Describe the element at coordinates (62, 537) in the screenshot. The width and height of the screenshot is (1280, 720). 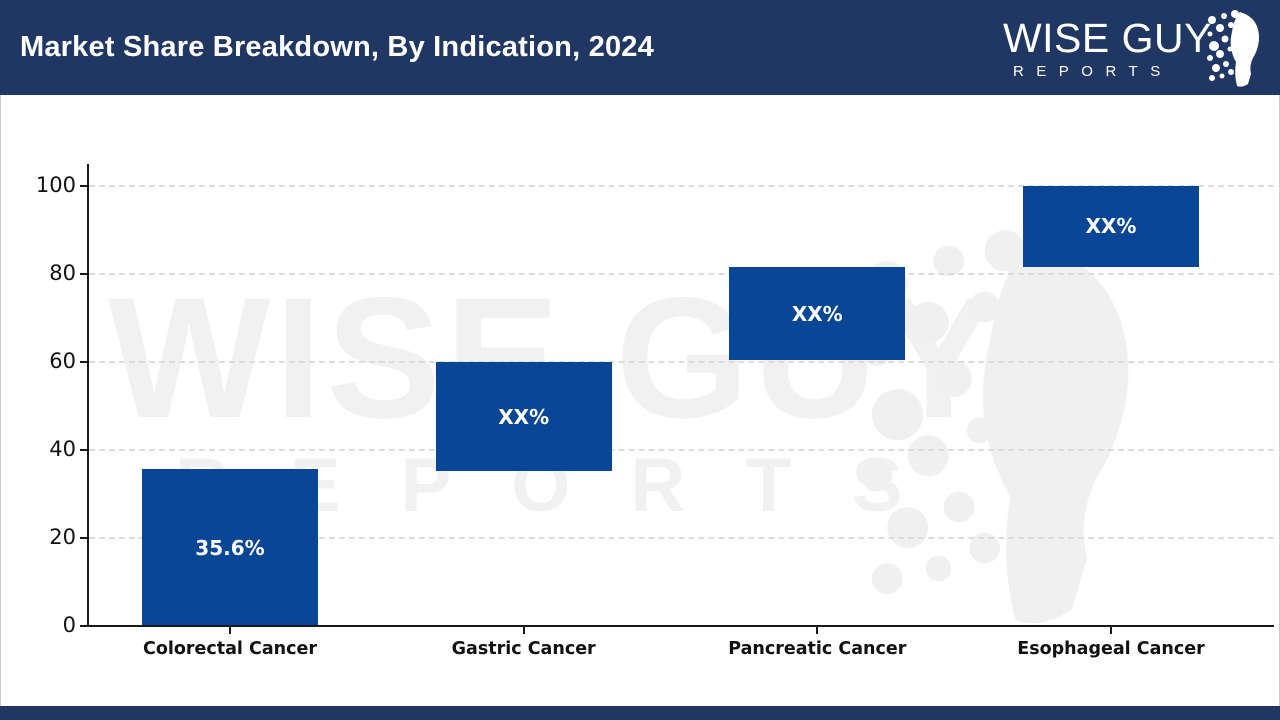
I see `y-tick-label: 20` at that location.